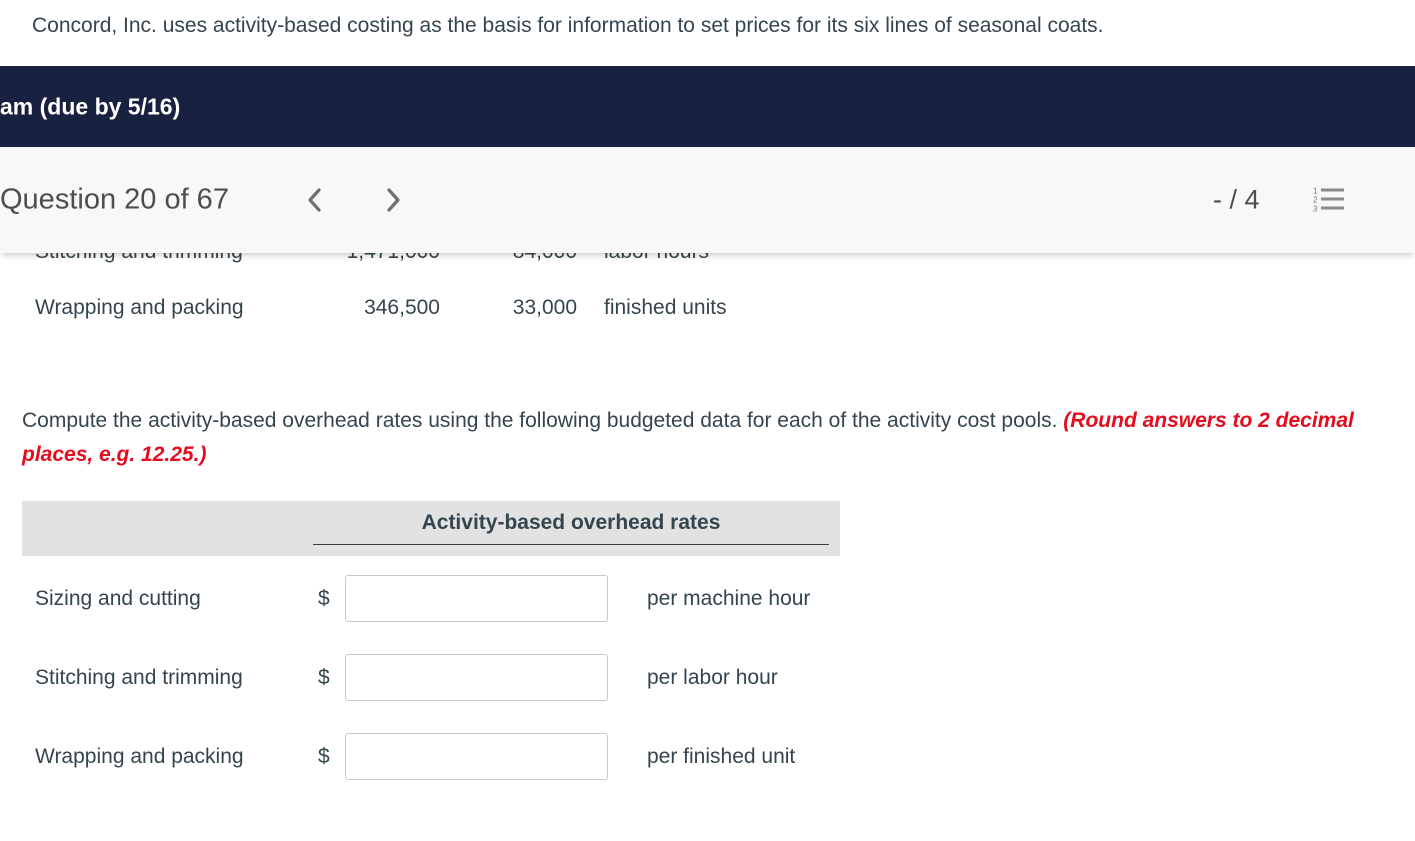 The image size is (1415, 841). What do you see at coordinates (476, 756) in the screenshot?
I see `overhead-rate-input-wrapping-and-packing` at bounding box center [476, 756].